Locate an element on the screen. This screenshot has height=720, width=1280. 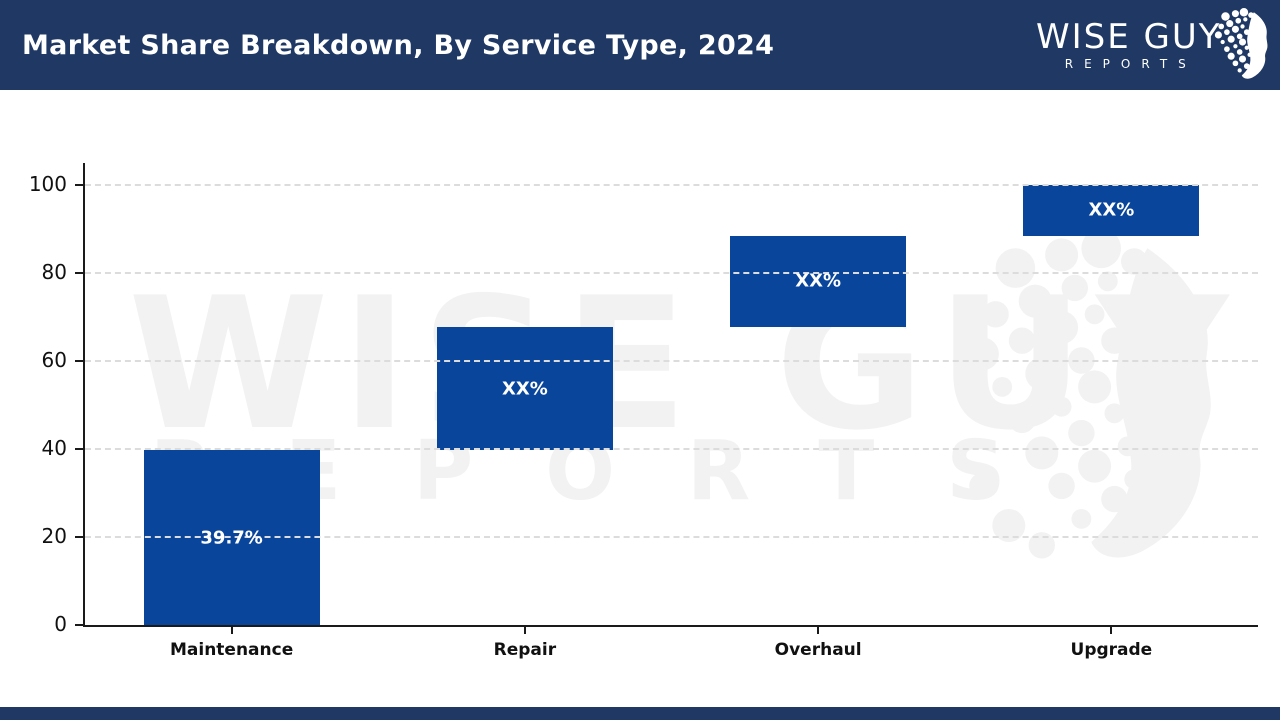
bar-overhaul is located at coordinates (818, 281).